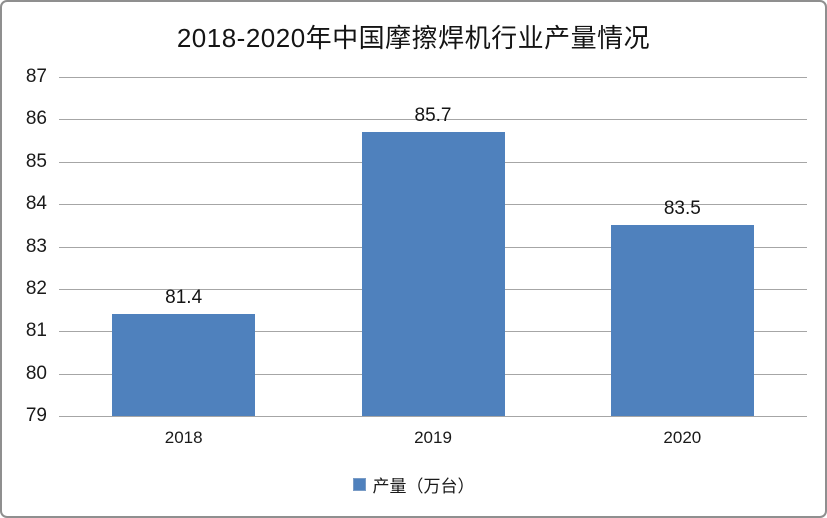 Image resolution: width=827 pixels, height=518 pixels. Describe the element at coordinates (36, 415) in the screenshot. I see `y-axis-tick-label: 79` at that location.